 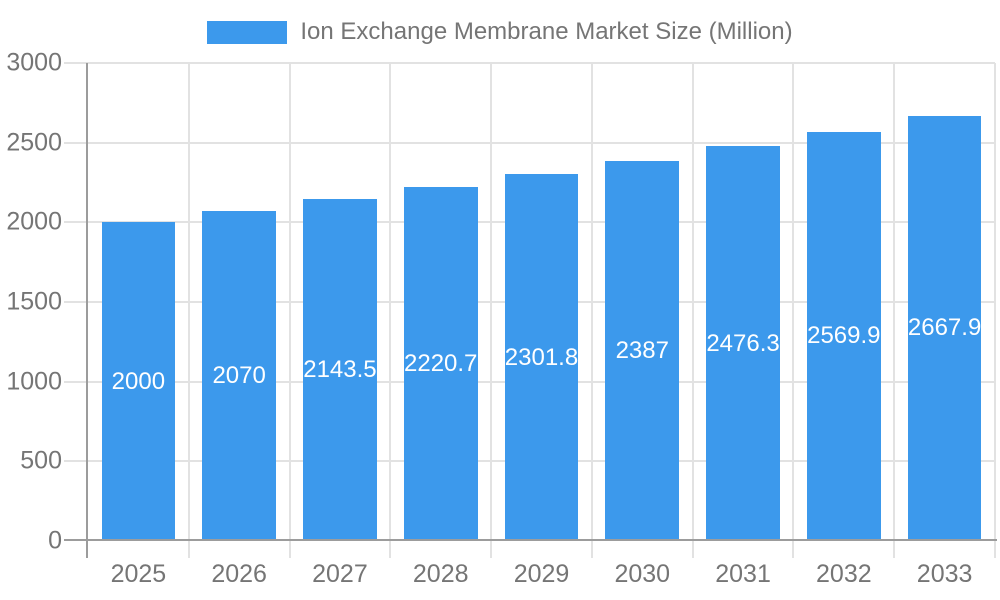 I want to click on bar-value-label: 2000, so click(x=138, y=381).